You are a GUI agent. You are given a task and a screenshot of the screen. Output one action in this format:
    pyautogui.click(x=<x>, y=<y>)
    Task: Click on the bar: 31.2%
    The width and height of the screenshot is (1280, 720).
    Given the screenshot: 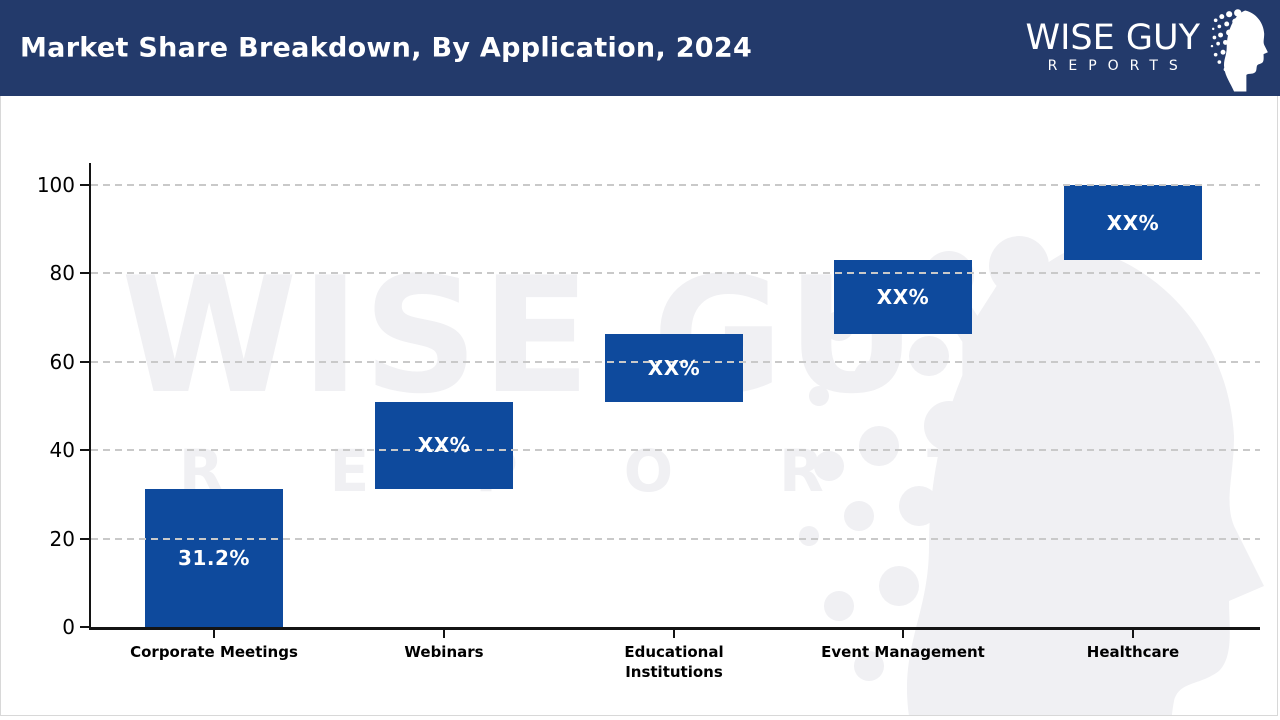 What is the action you would take?
    pyautogui.click(x=214, y=558)
    